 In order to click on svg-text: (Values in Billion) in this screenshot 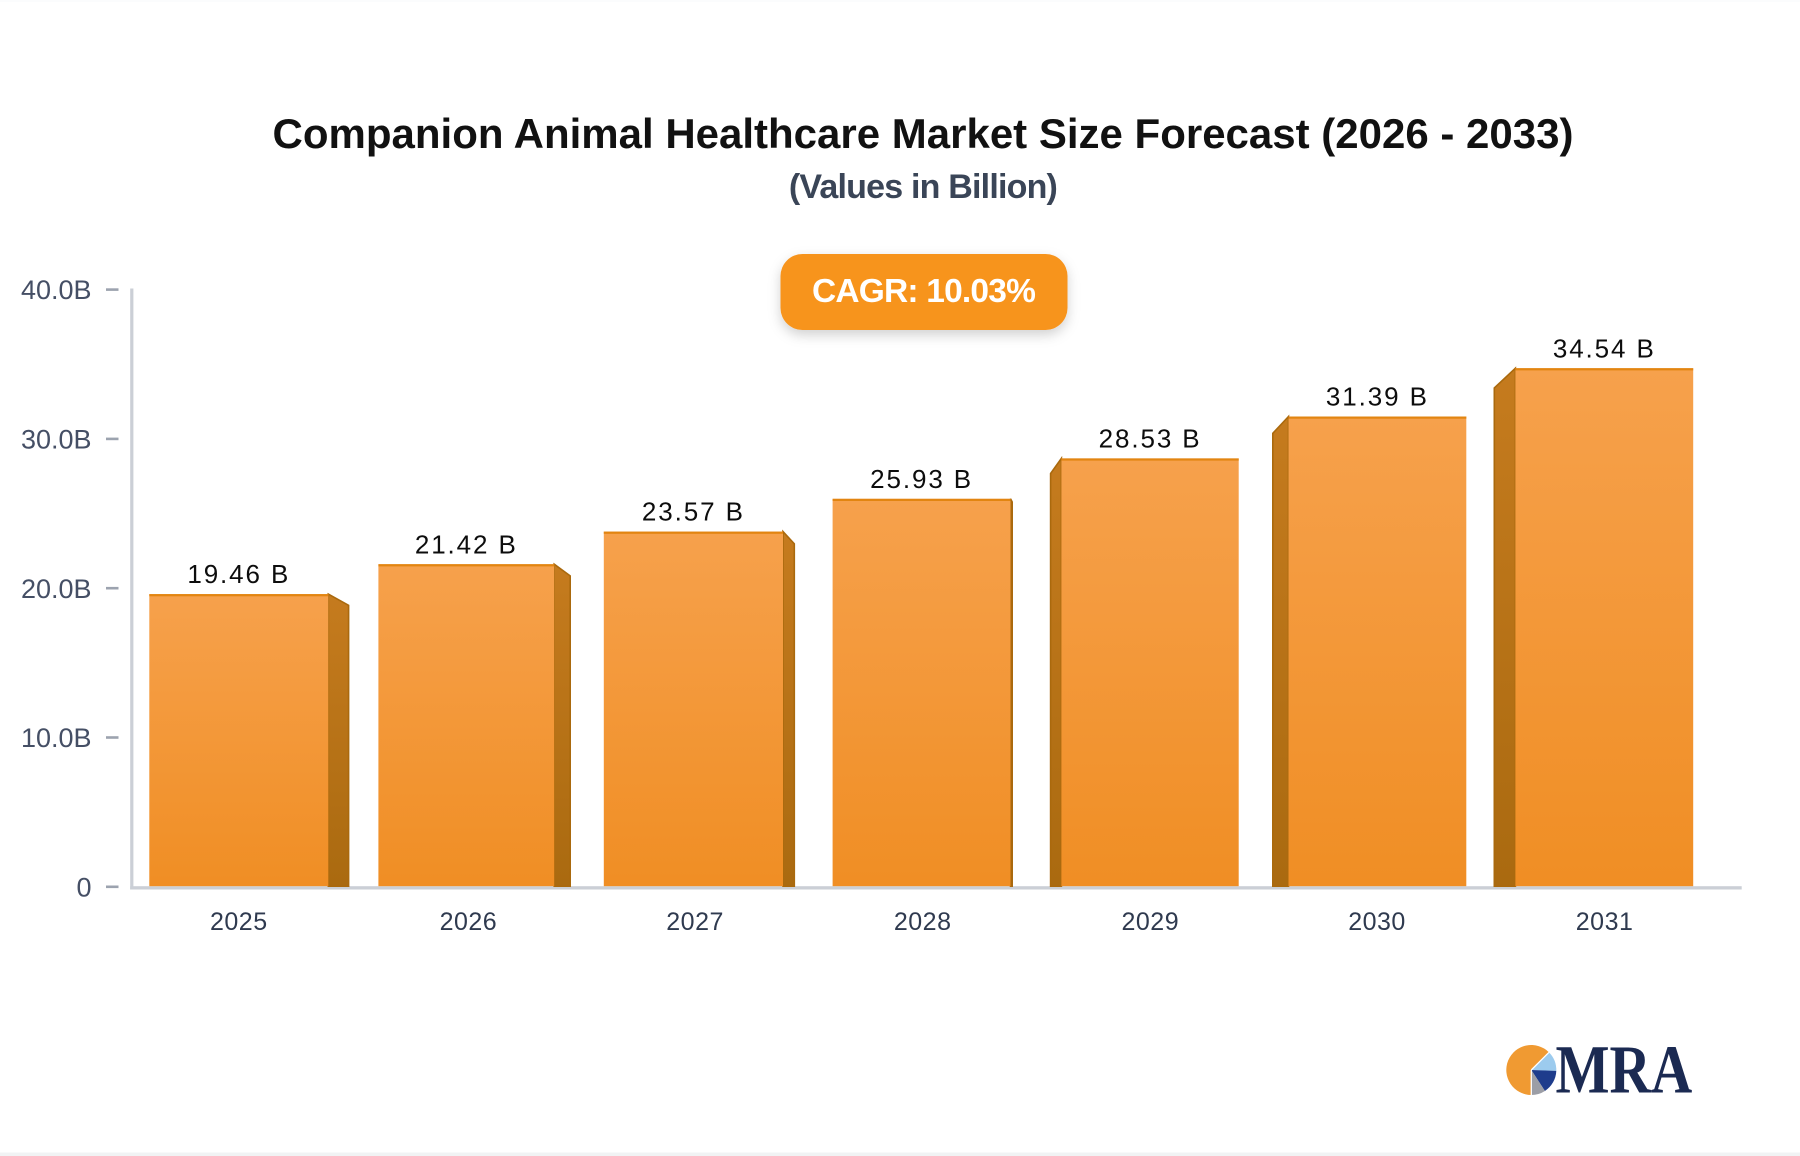, I will do `click(923, 187)`.